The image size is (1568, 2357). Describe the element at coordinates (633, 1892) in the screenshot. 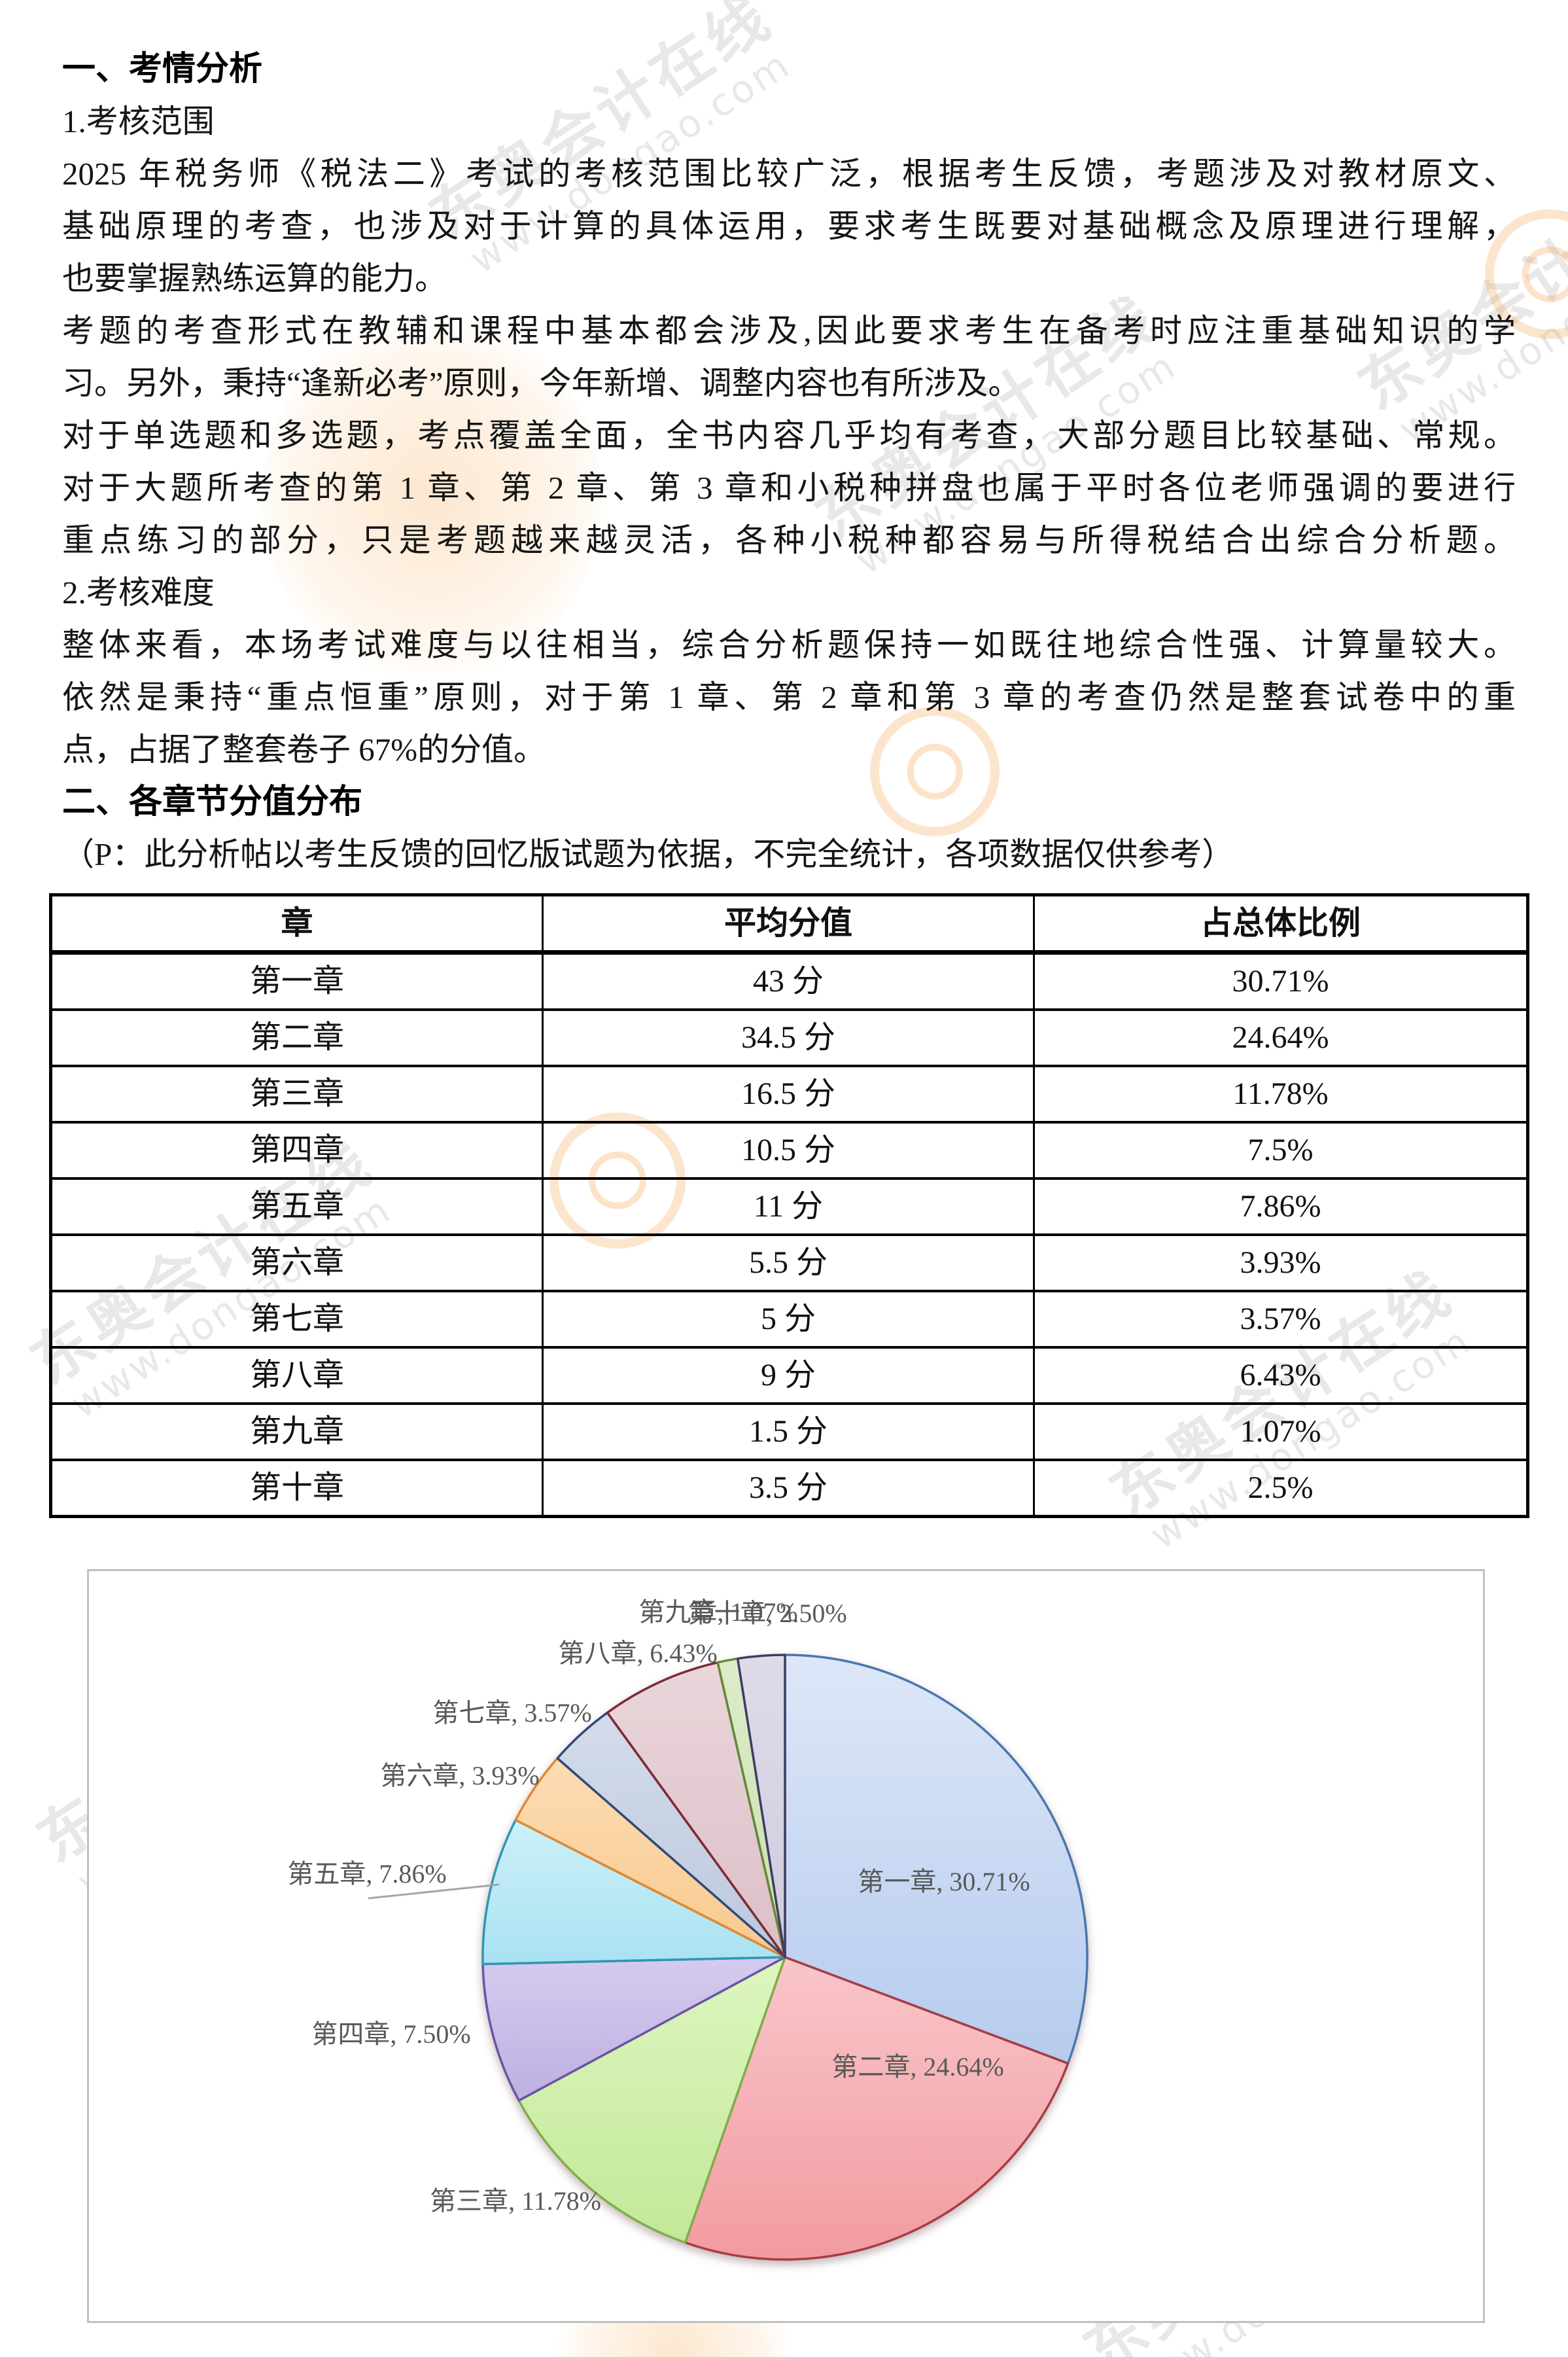

I see `pie-slice-第五章` at that location.